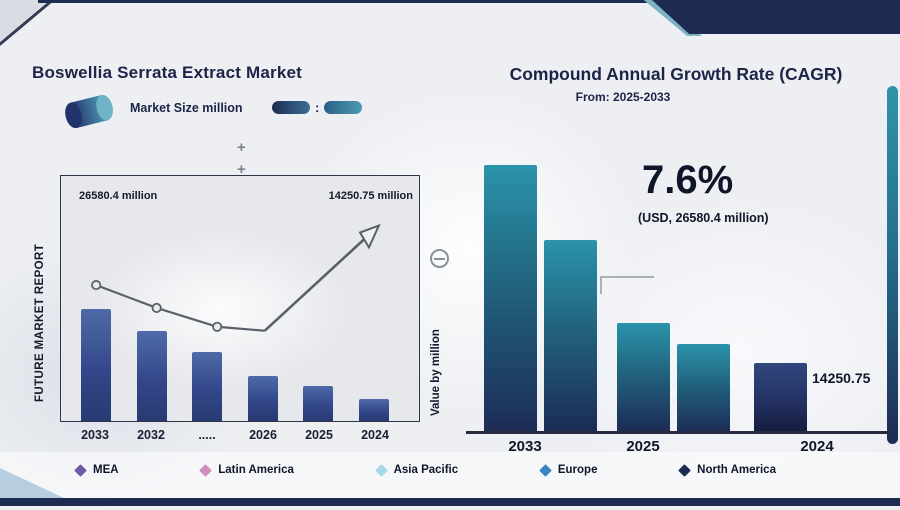 This screenshot has width=900, height=510. Describe the element at coordinates (291, 107) in the screenshot. I see `capsule-left` at that location.